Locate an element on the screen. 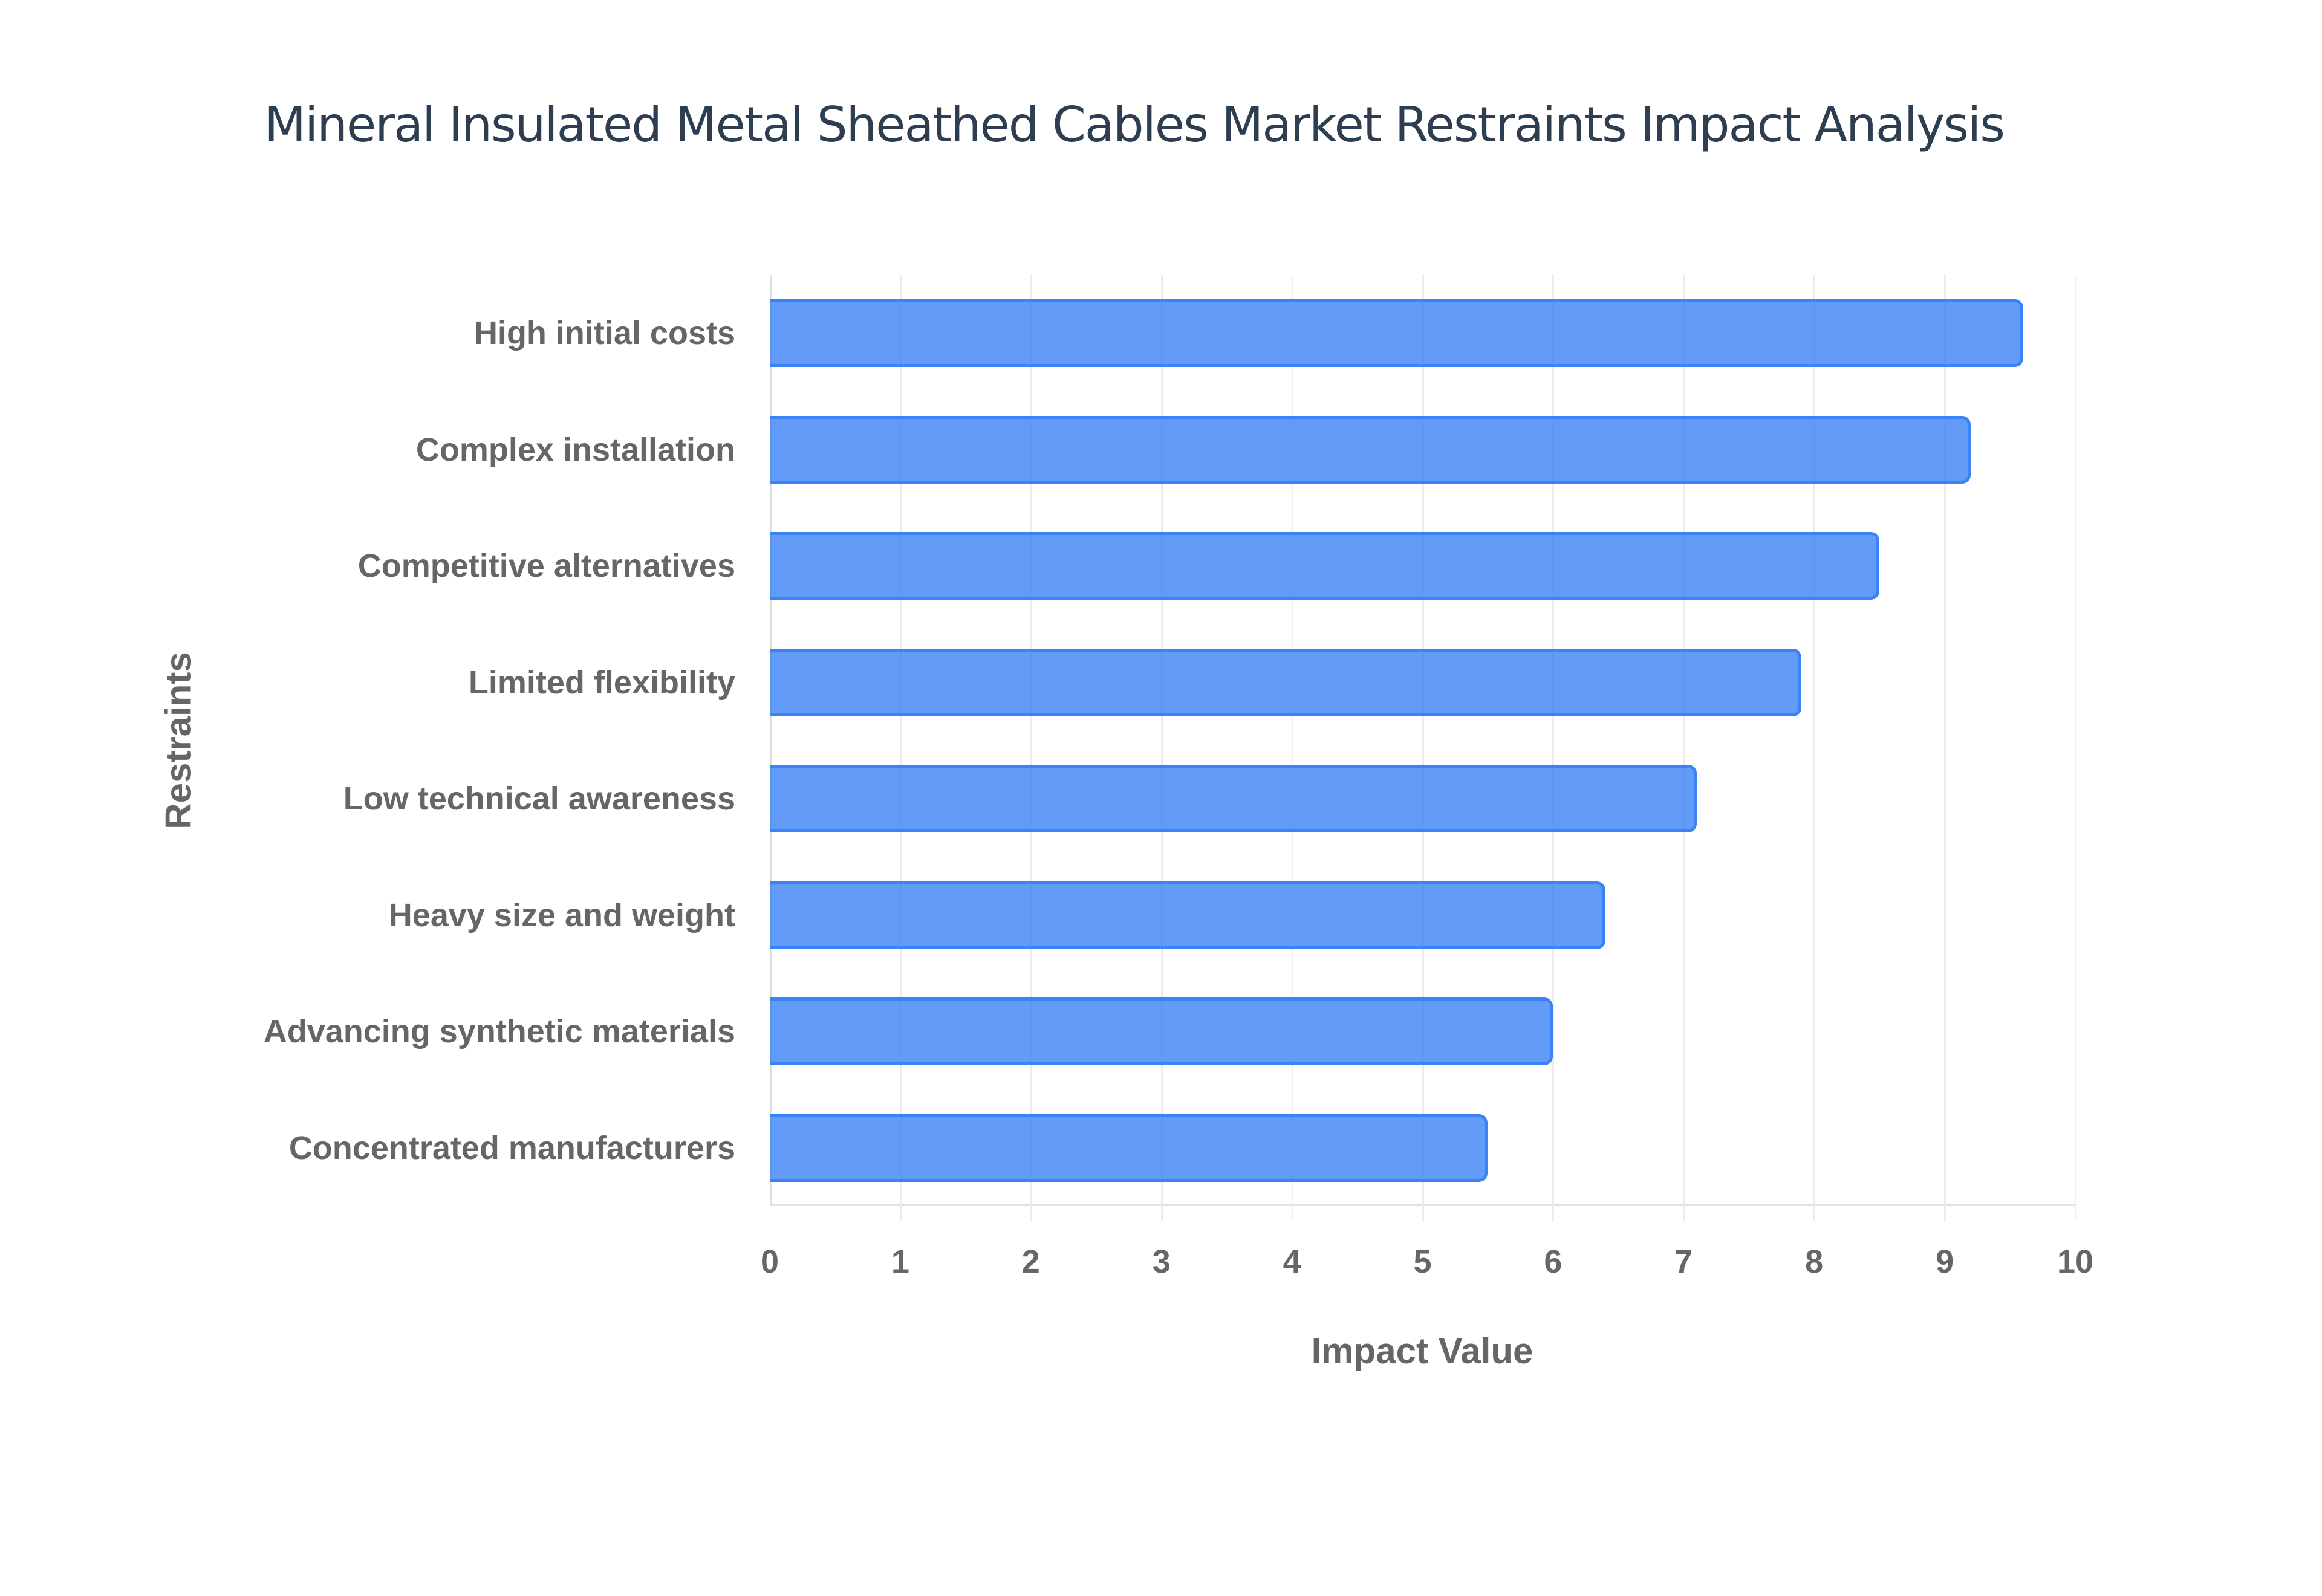 This screenshot has height=1596, width=2322. y-tick-label: Competitive alternatives is located at coordinates (546, 566).